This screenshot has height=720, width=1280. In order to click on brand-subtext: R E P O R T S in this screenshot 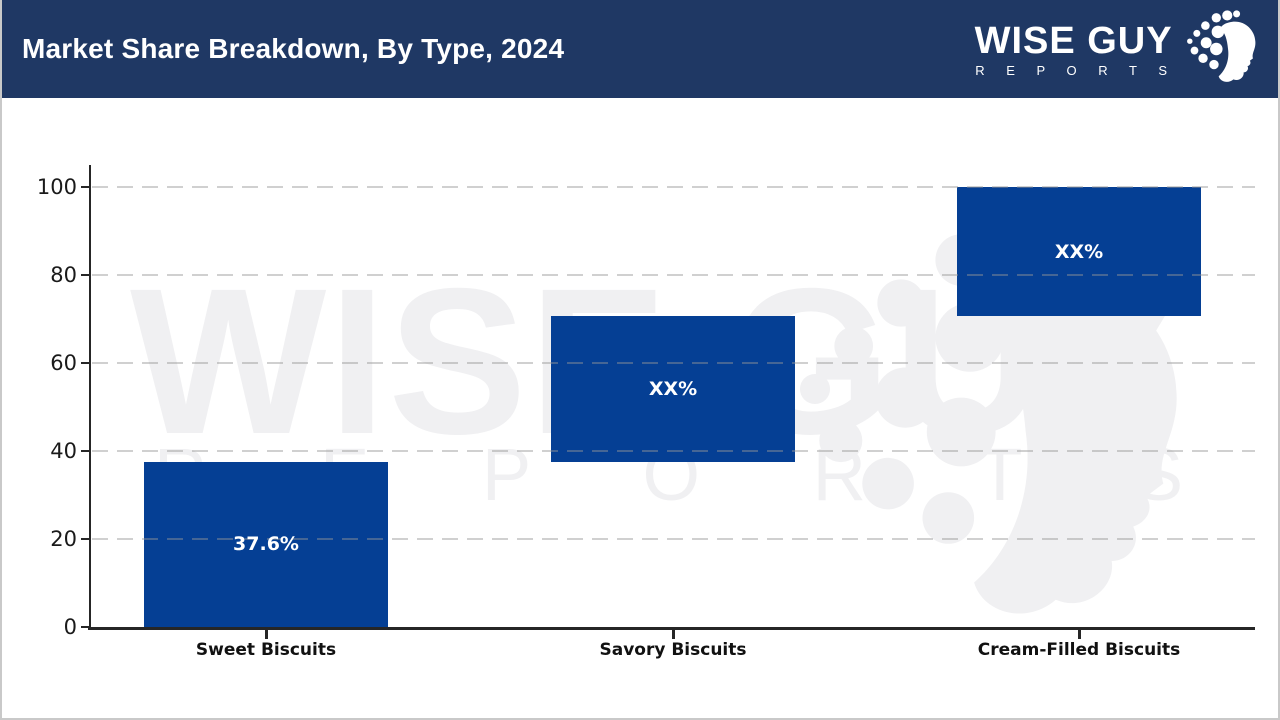, I will do `click(1075, 70)`.